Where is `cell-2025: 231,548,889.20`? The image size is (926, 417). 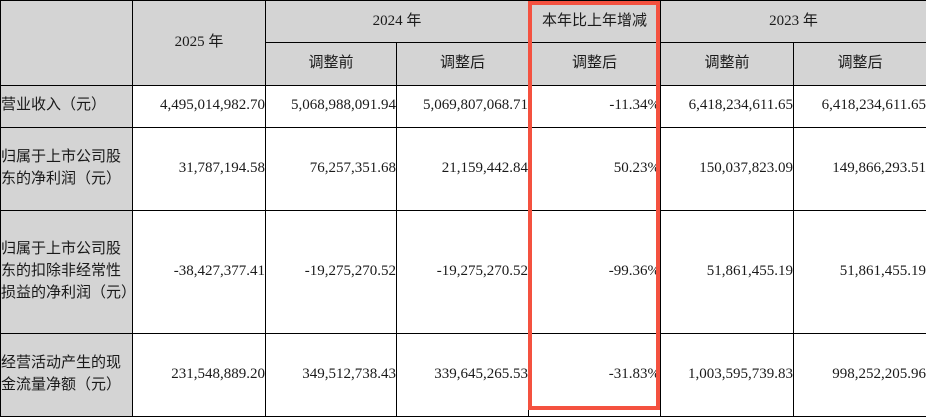 cell-2025: 231,548,889.20 is located at coordinates (199, 375).